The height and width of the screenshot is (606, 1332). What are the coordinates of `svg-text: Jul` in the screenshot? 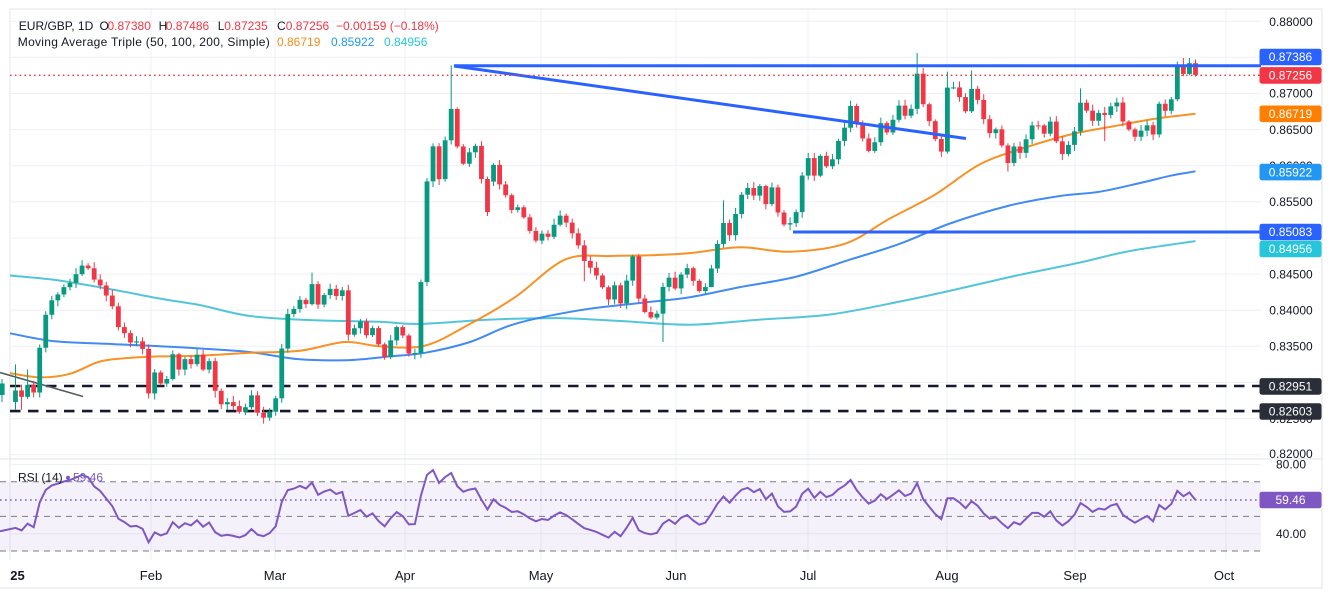 It's located at (808, 575).